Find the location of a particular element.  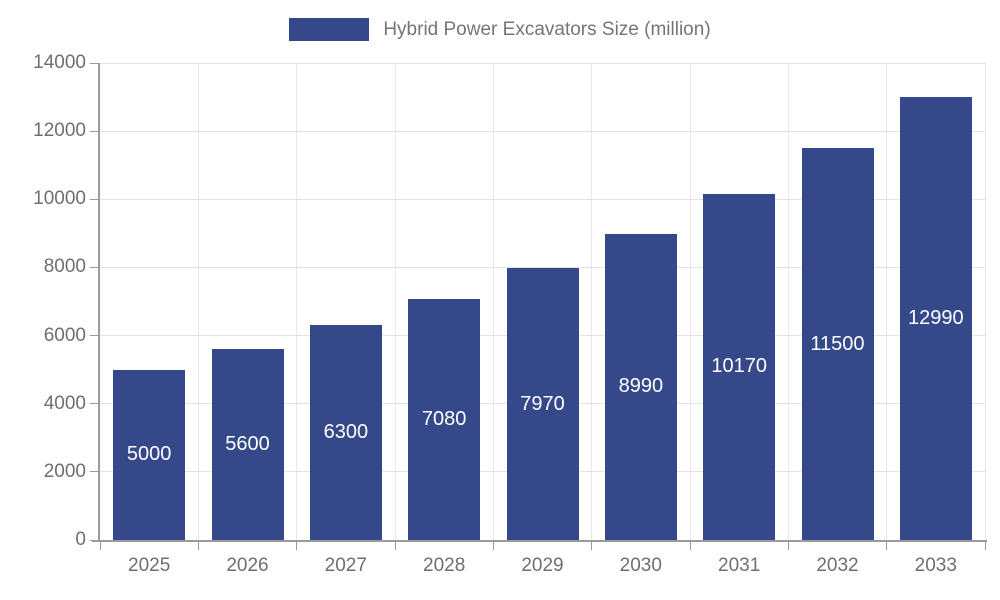

x-tick-label: 2025 is located at coordinates (149, 565).